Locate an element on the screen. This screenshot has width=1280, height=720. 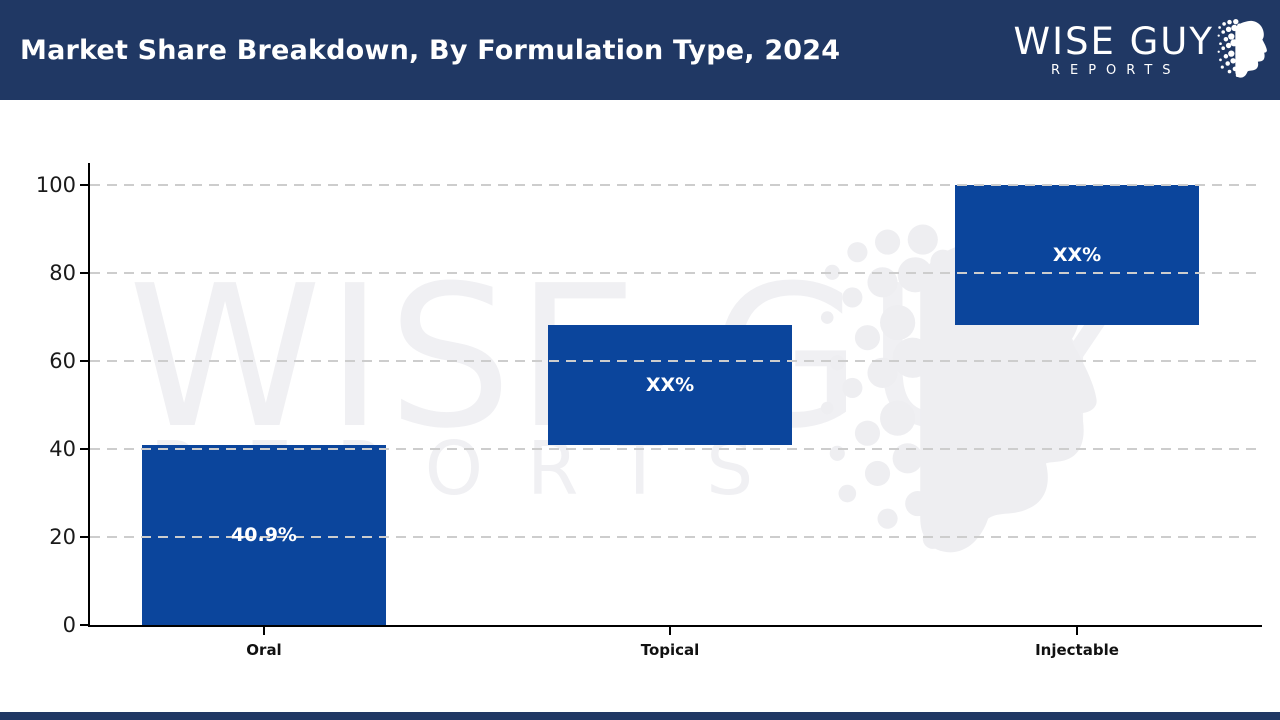
bar-value-label-oral: 40.9% is located at coordinates (264, 535).